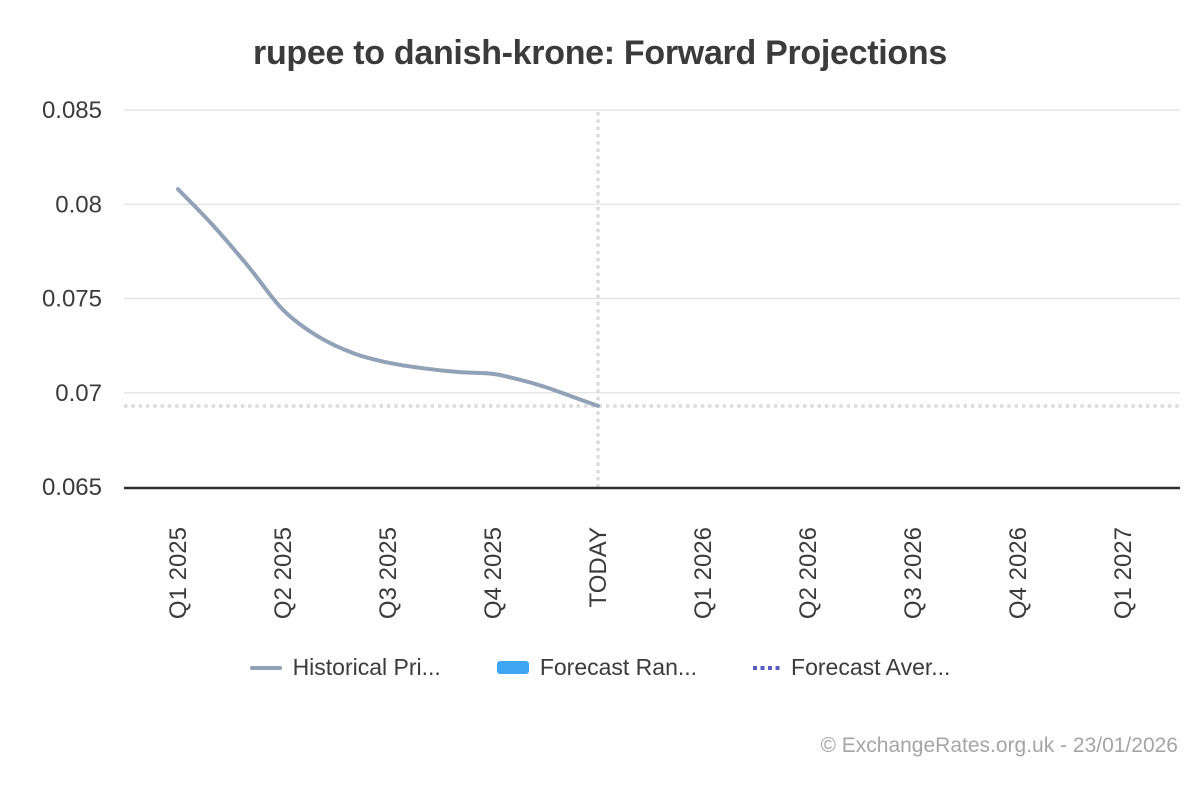 Image resolution: width=1200 pixels, height=800 pixels. What do you see at coordinates (512, 667) in the screenshot?
I see `forecast-range-area-swatch-icon` at bounding box center [512, 667].